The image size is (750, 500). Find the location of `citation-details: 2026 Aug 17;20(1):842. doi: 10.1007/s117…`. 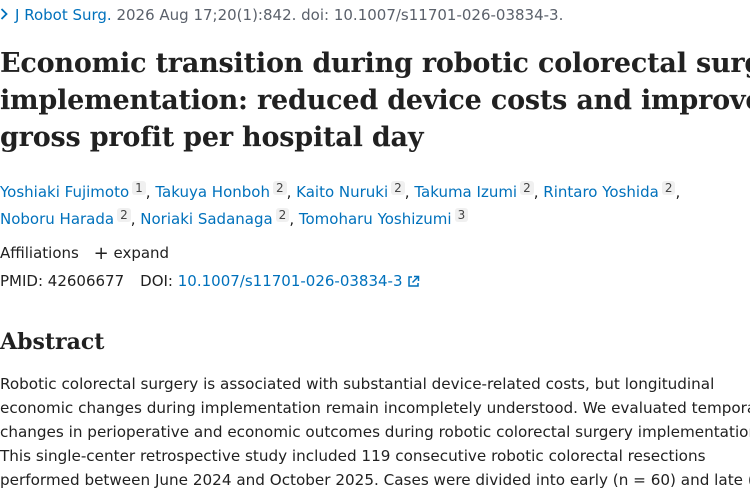

citation-details: 2026 Aug 17;20(1):842. doi: 10.1007/s117… is located at coordinates (337, 15).